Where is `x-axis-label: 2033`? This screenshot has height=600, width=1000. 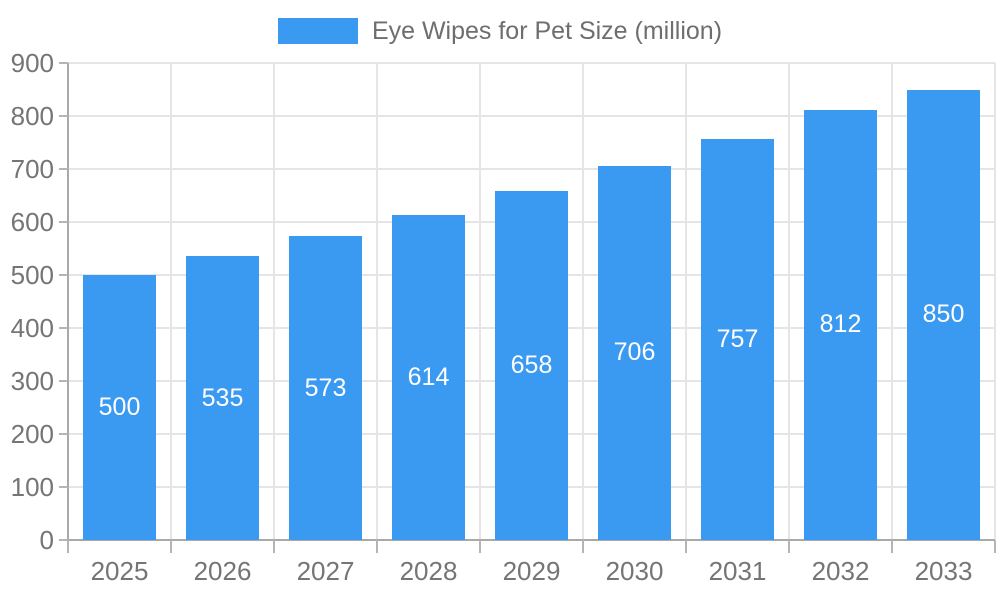
x-axis-label: 2033 is located at coordinates (943, 571).